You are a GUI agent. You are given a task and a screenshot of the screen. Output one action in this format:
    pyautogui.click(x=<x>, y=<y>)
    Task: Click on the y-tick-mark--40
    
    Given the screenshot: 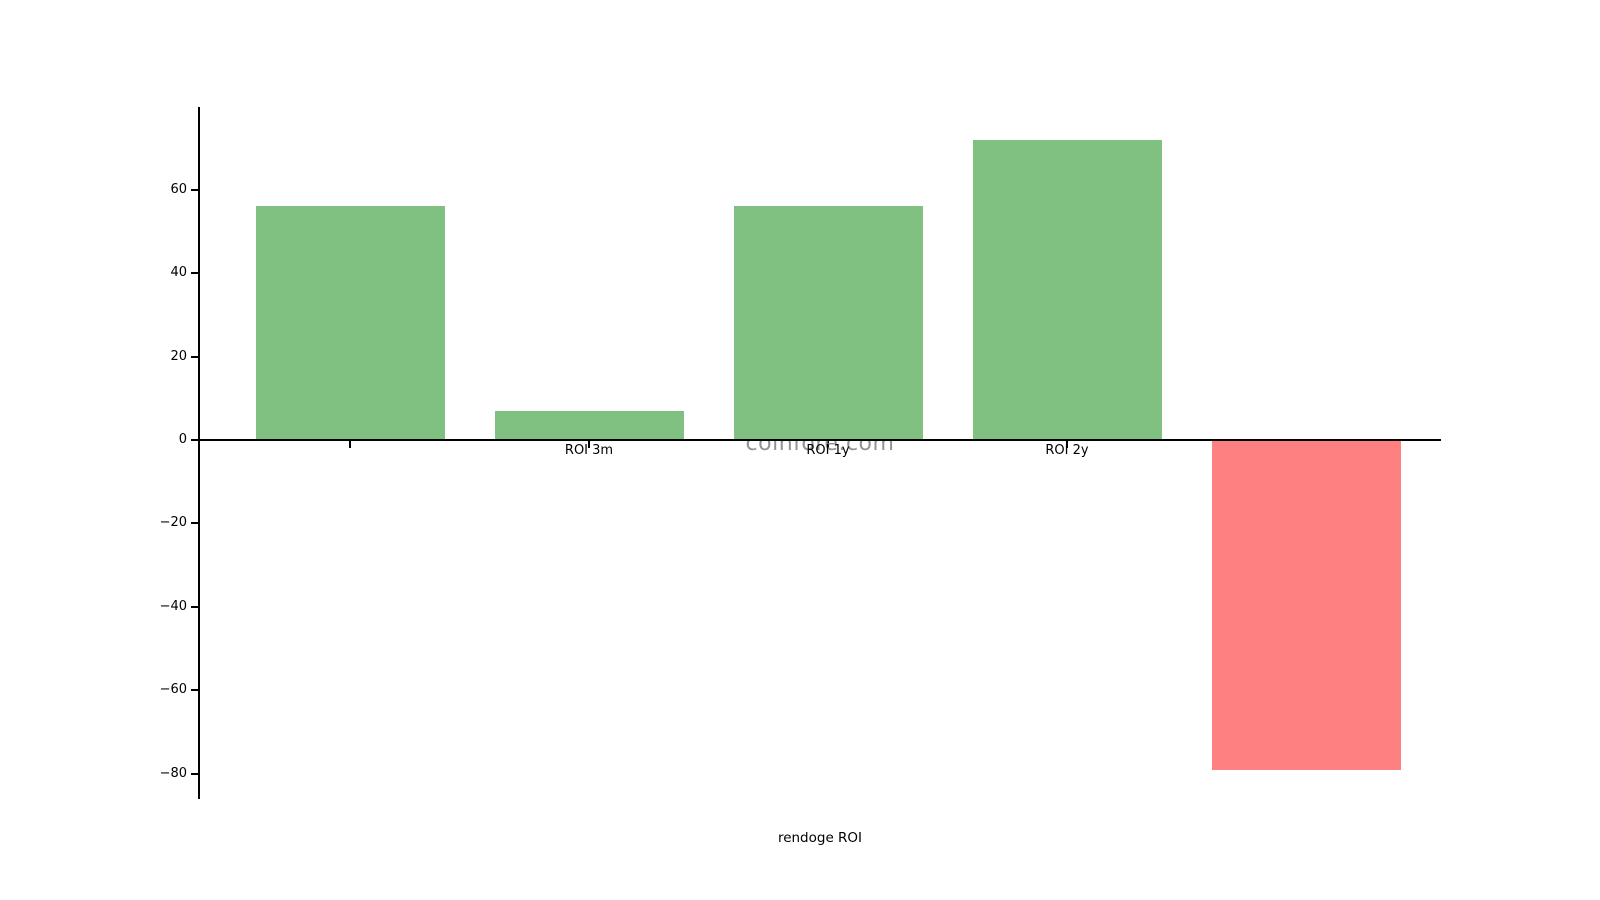 What is the action you would take?
    pyautogui.click(x=194, y=606)
    